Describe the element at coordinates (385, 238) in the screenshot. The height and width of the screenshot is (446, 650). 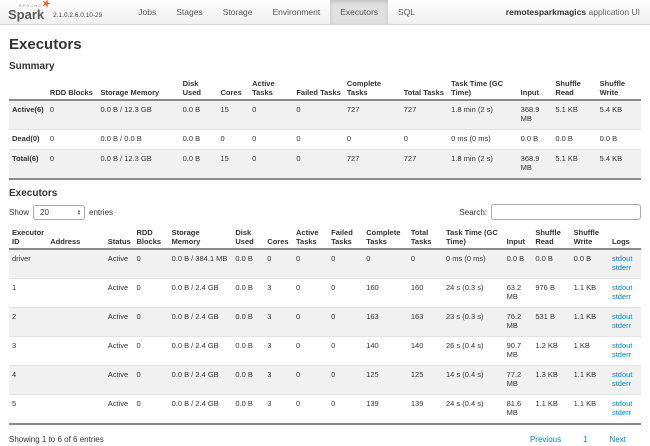
I see `column-header: Complete Tasks` at that location.